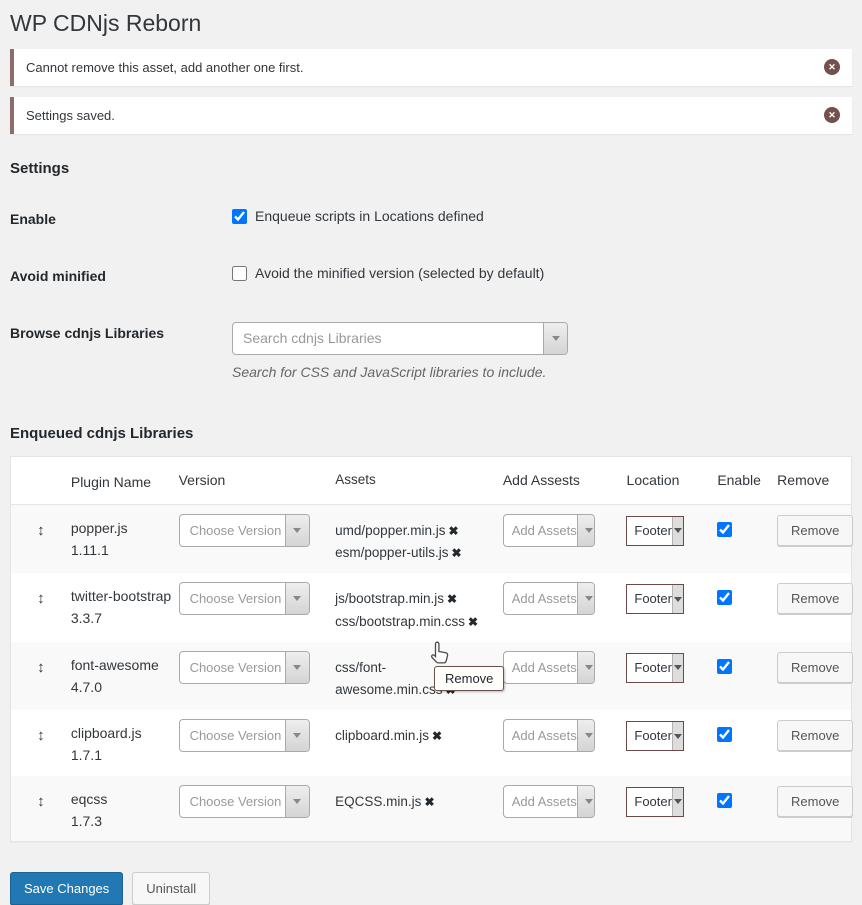 This screenshot has height=905, width=862. What do you see at coordinates (86, 686) in the screenshot?
I see `plugin-version: 4.7.0` at bounding box center [86, 686].